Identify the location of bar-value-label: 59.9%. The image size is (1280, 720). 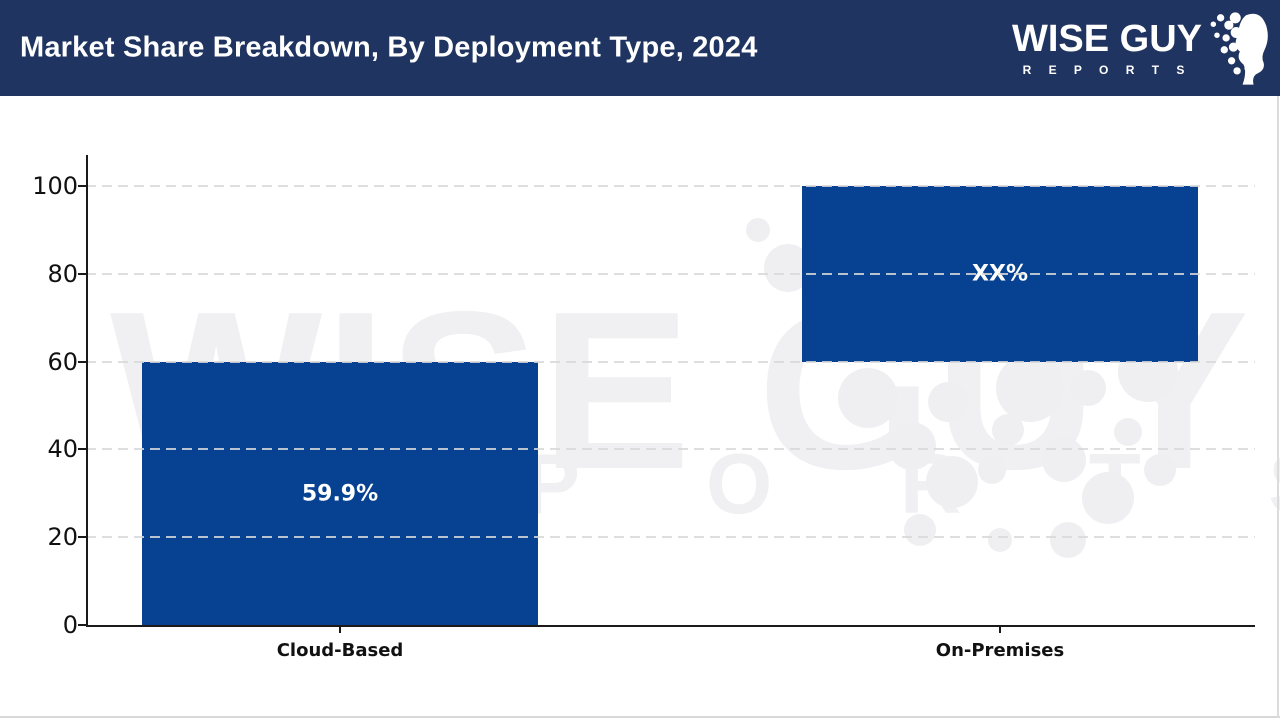
(340, 494).